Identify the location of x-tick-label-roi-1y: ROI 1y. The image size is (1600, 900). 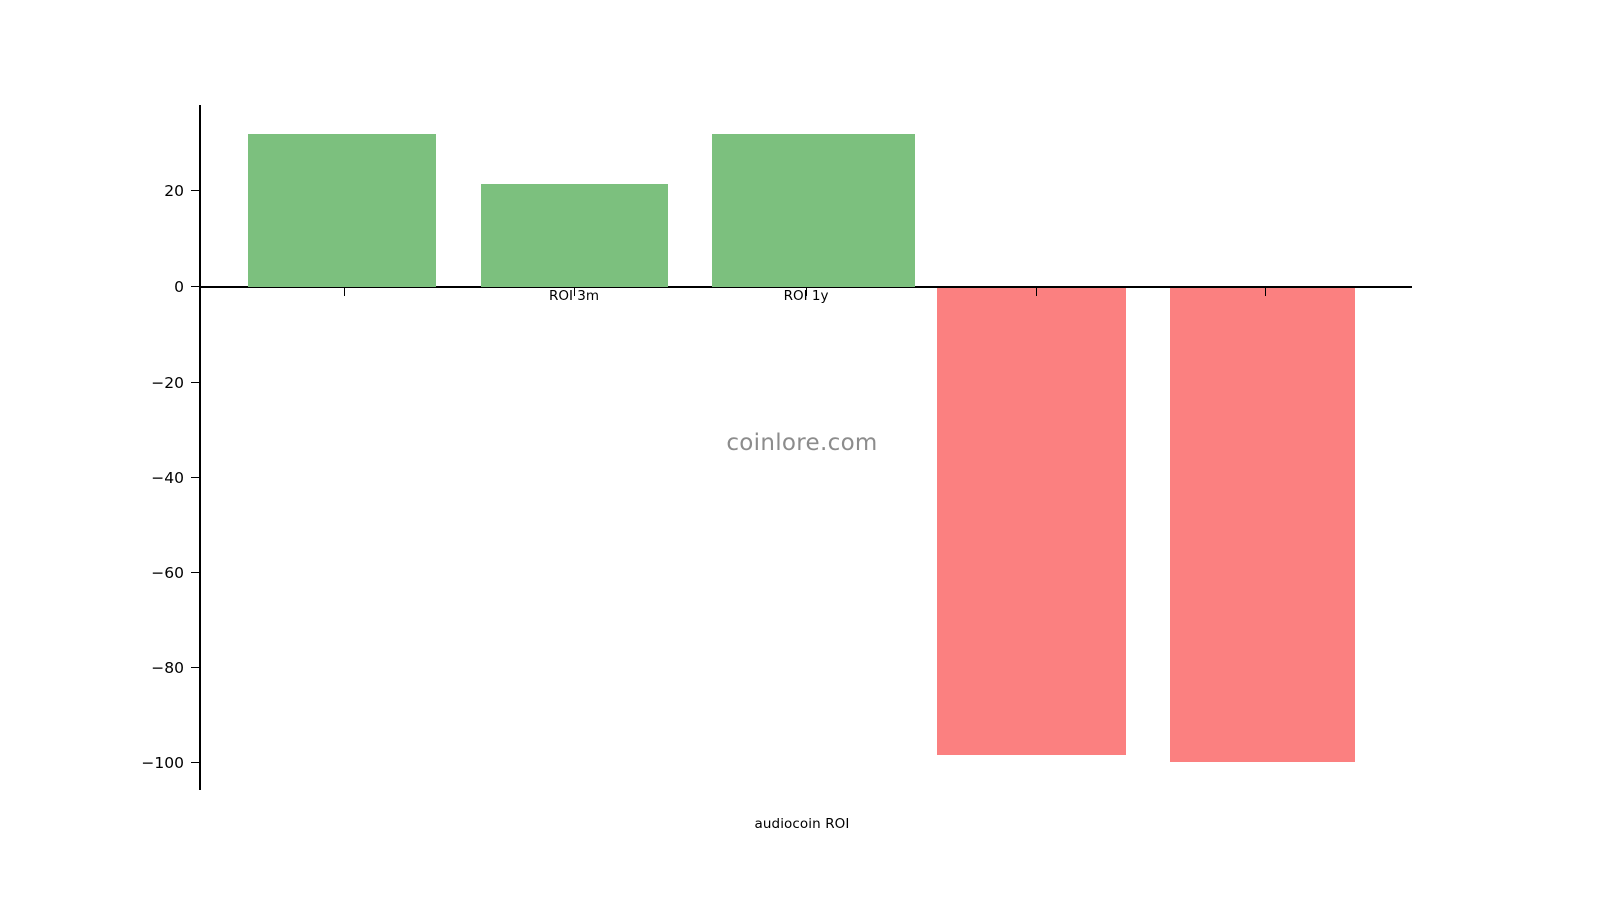
(806, 296).